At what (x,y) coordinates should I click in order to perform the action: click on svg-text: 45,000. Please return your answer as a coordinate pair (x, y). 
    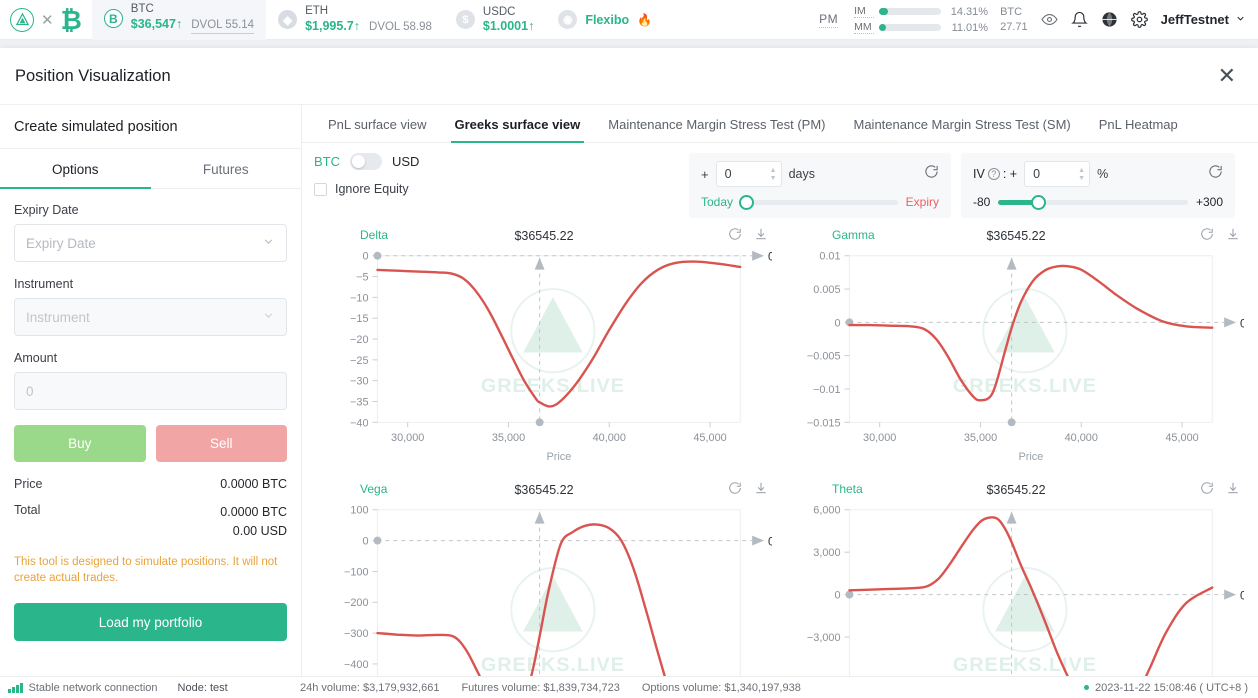
    Looking at the image, I should click on (709, 438).